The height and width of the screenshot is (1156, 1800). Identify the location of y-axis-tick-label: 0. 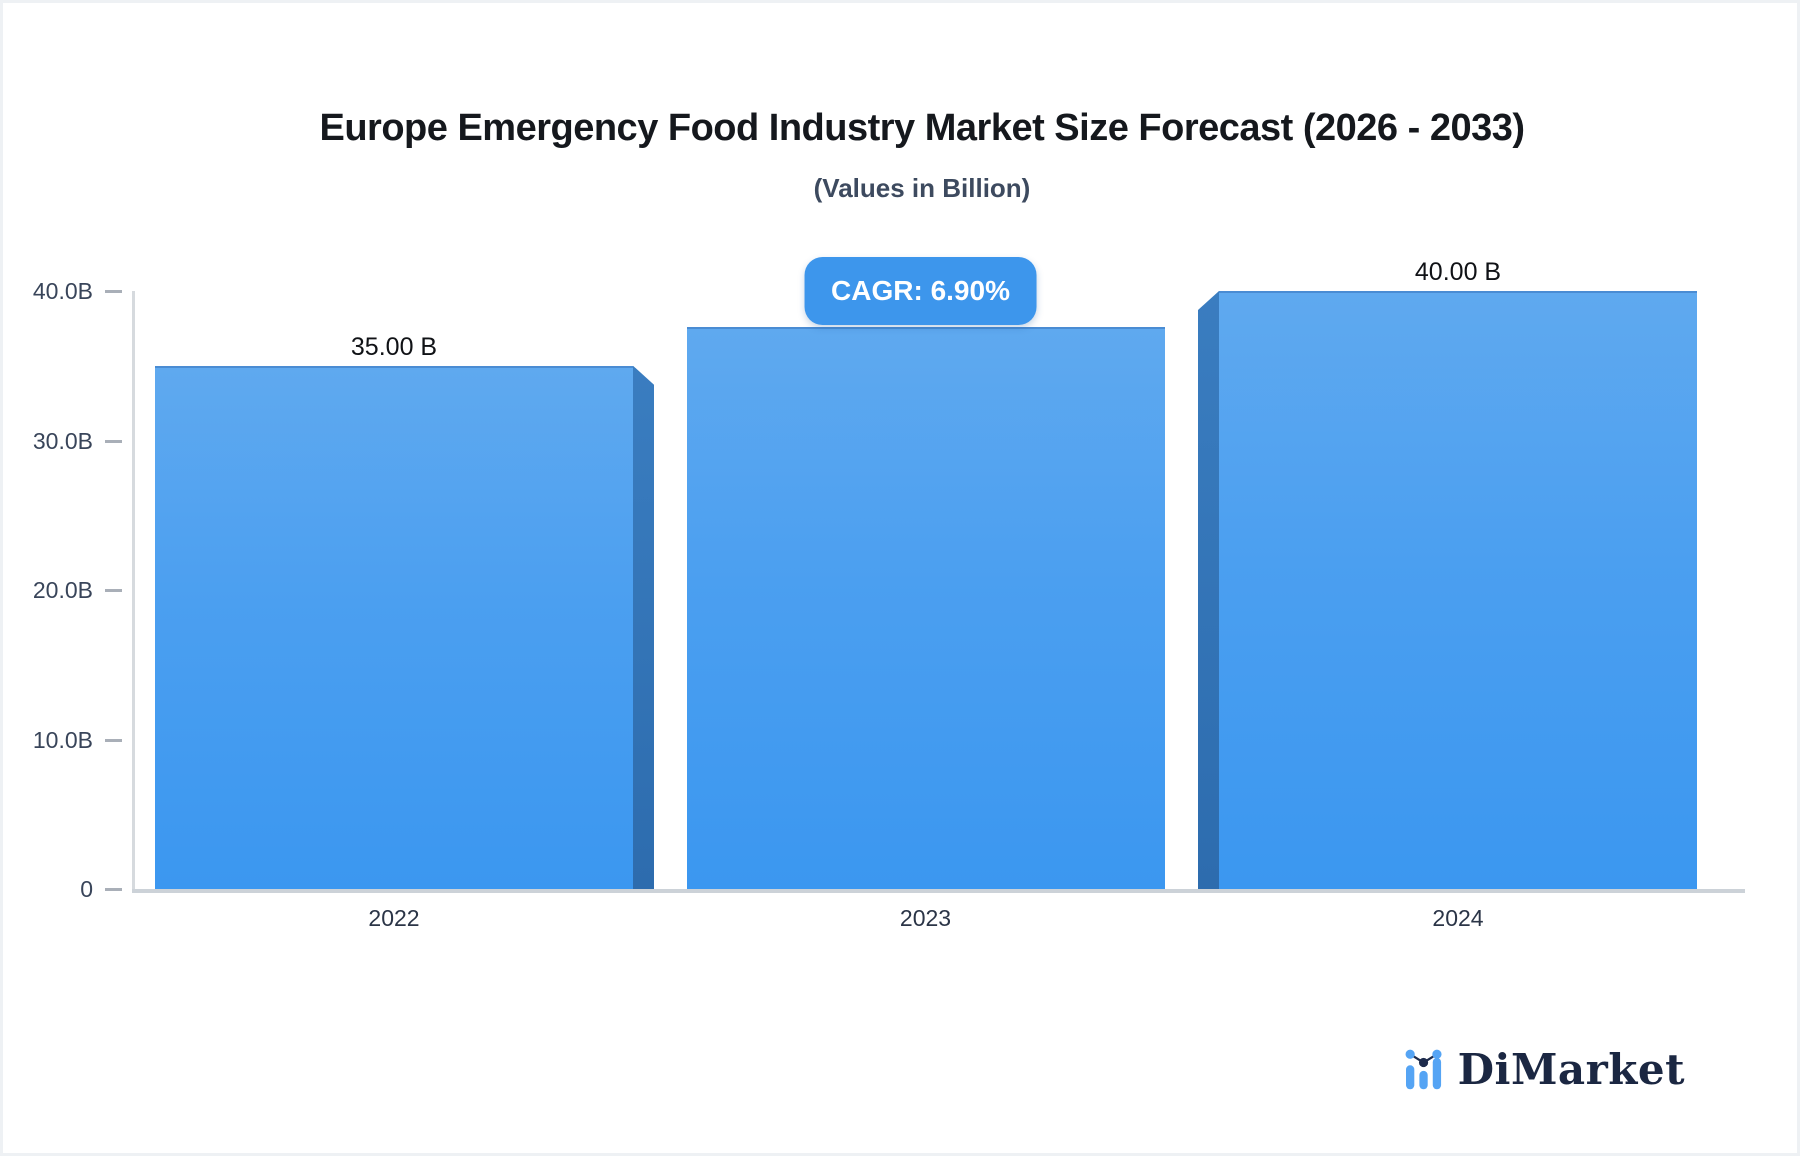
(86, 889).